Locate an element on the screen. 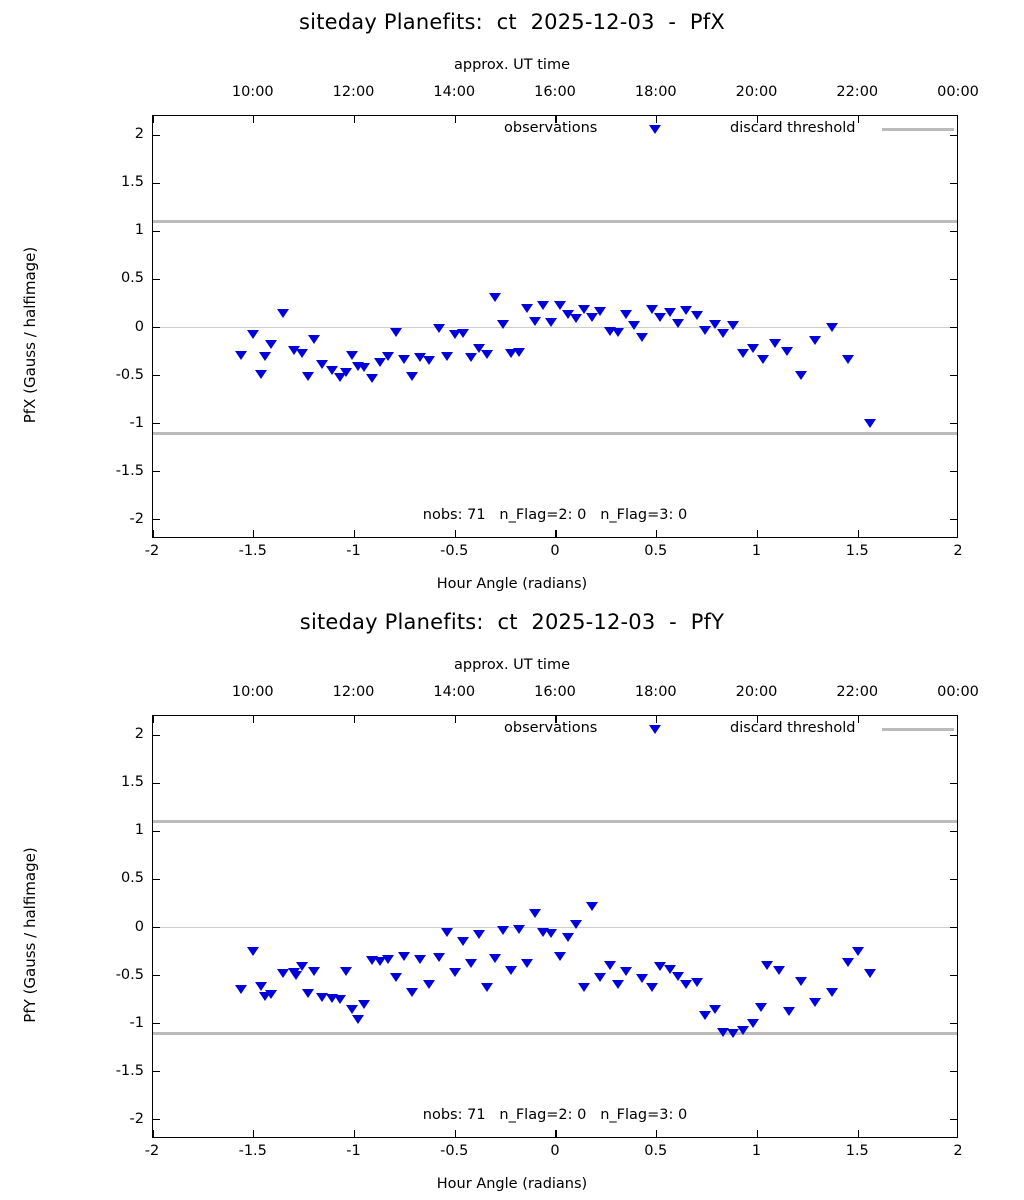 The height and width of the screenshot is (1200, 1024). y-axis-tick-label: -1.5 is located at coordinates (129, 1070).